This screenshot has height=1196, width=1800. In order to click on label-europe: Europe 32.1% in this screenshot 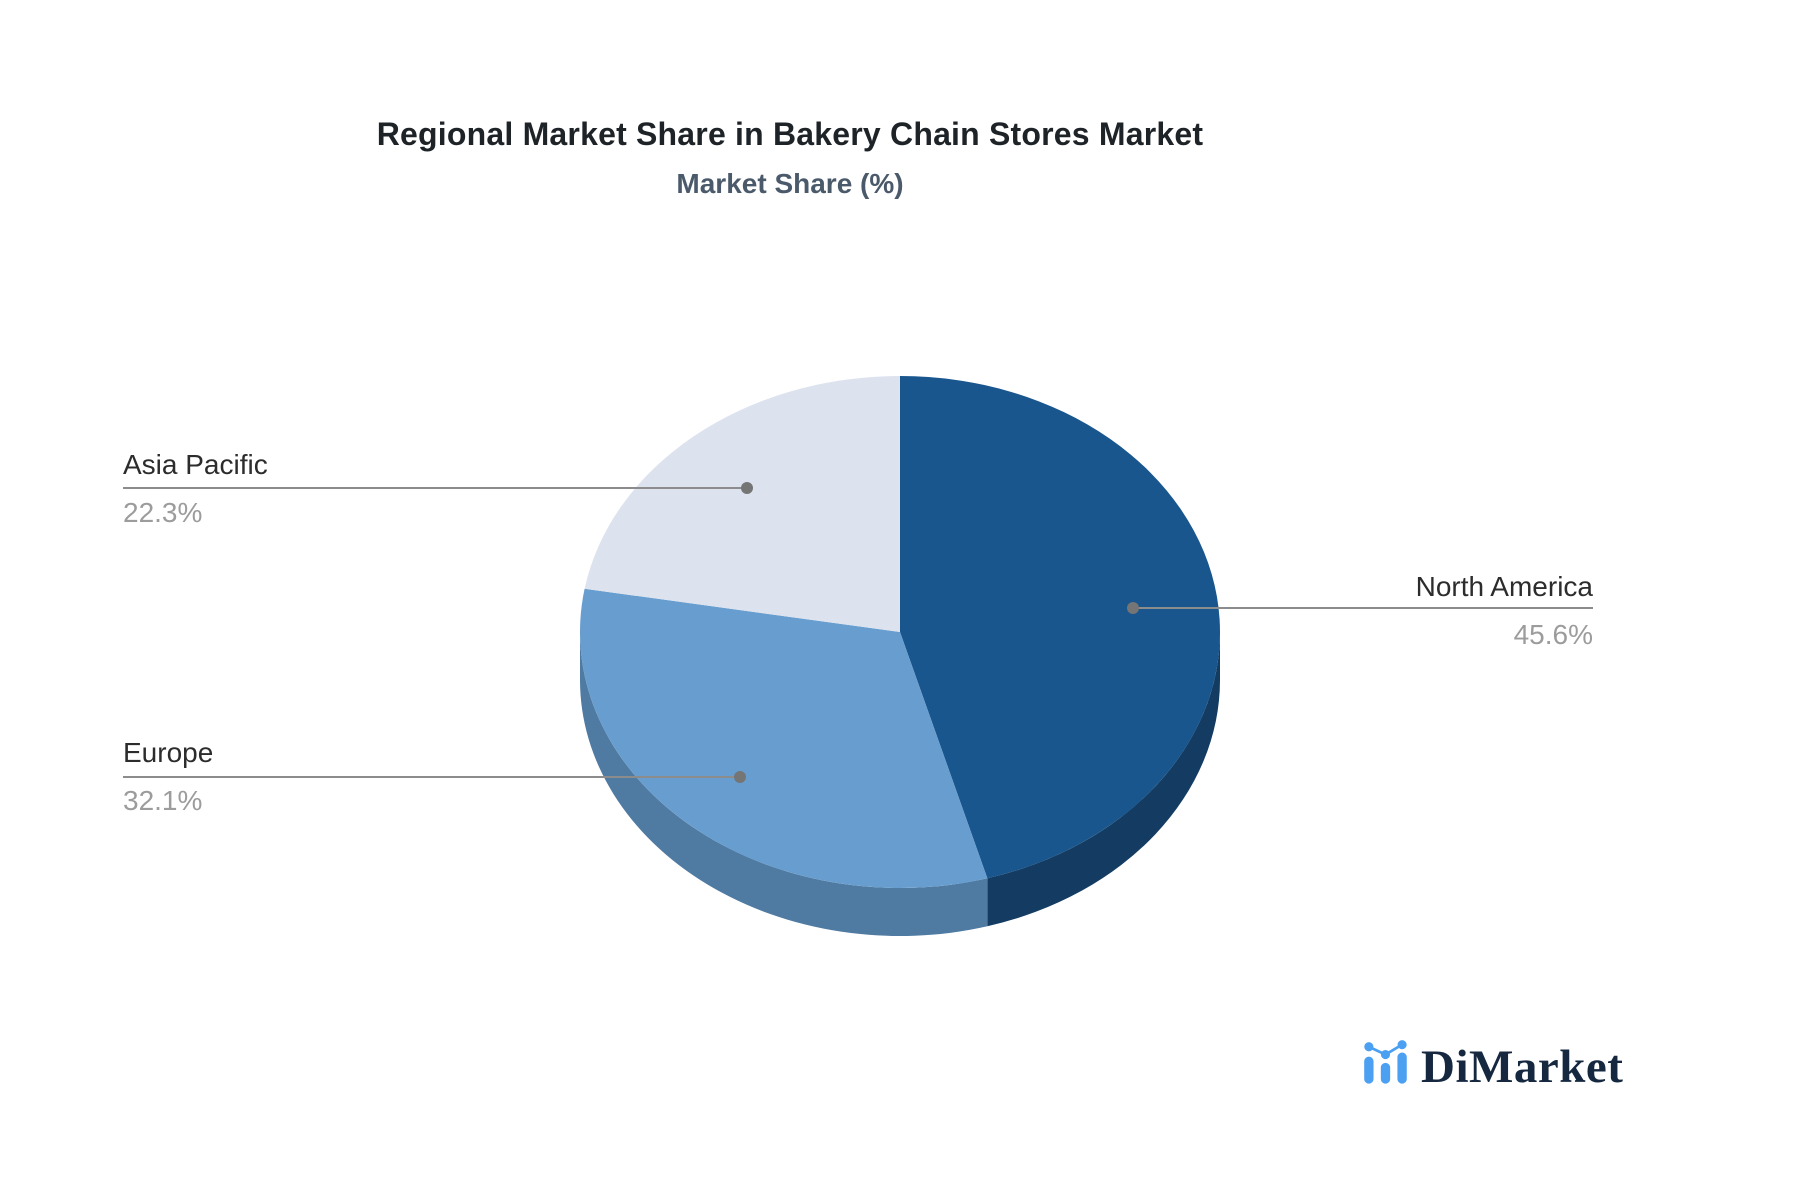, I will do `click(168, 777)`.